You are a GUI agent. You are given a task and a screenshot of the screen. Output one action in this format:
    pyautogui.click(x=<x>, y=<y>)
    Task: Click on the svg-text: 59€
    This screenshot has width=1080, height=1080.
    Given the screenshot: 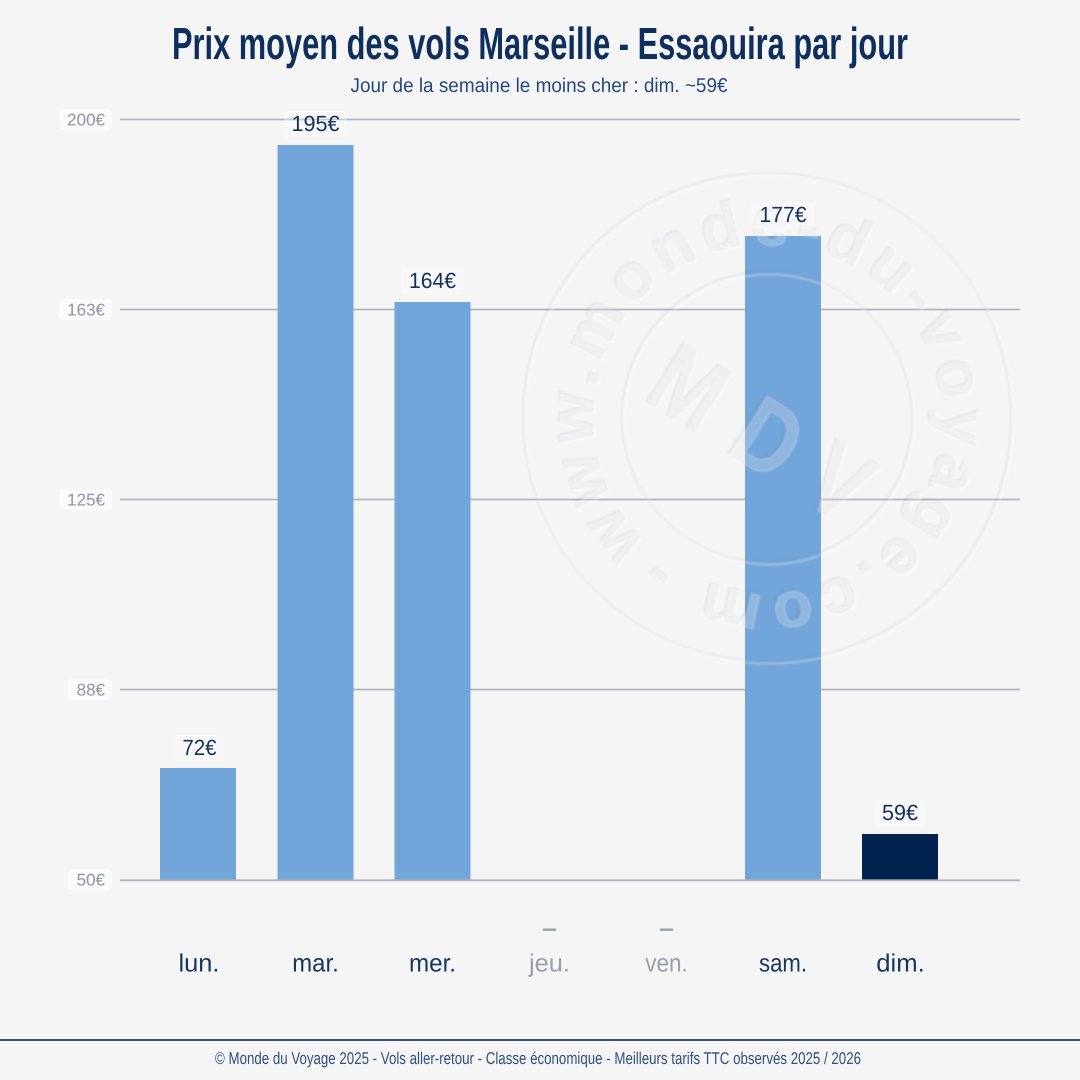 What is the action you would take?
    pyautogui.click(x=900, y=812)
    